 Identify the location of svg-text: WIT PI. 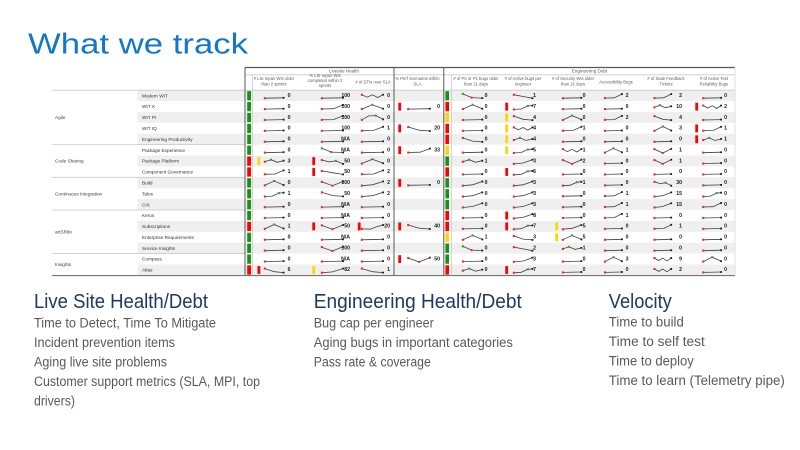
(149, 117).